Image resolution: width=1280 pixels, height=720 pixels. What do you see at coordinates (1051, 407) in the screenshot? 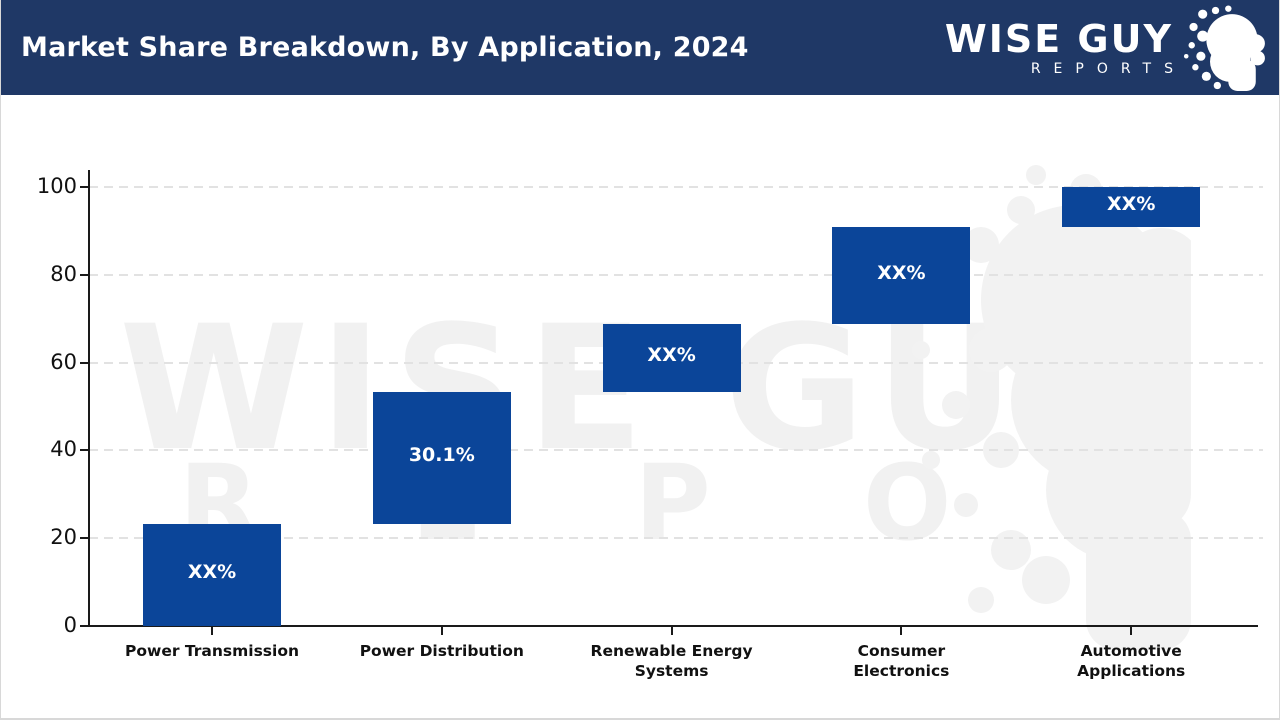
I see `watermark-head-silhouette` at bounding box center [1051, 407].